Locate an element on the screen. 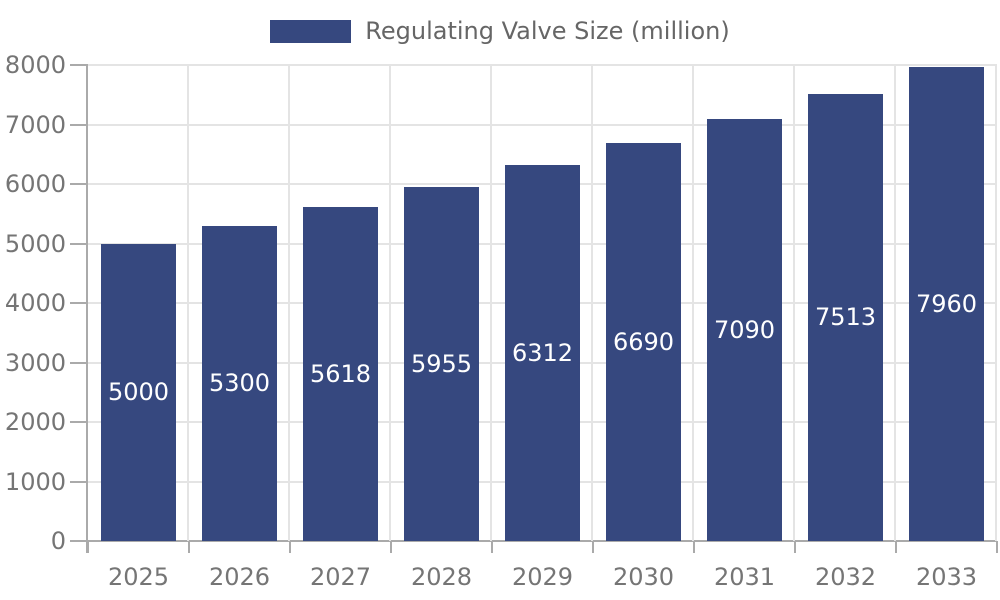 This screenshot has height=600, width=1000. y-axis-tick-label: 4000 is located at coordinates (35, 303).